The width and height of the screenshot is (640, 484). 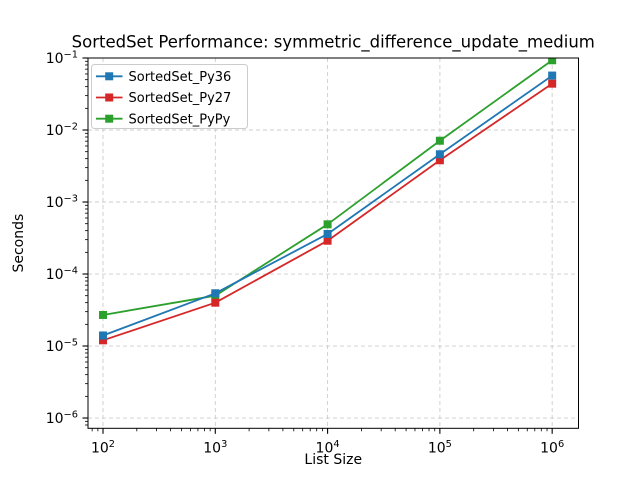 I want to click on y-axis-label: Seconds, so click(x=19, y=243).